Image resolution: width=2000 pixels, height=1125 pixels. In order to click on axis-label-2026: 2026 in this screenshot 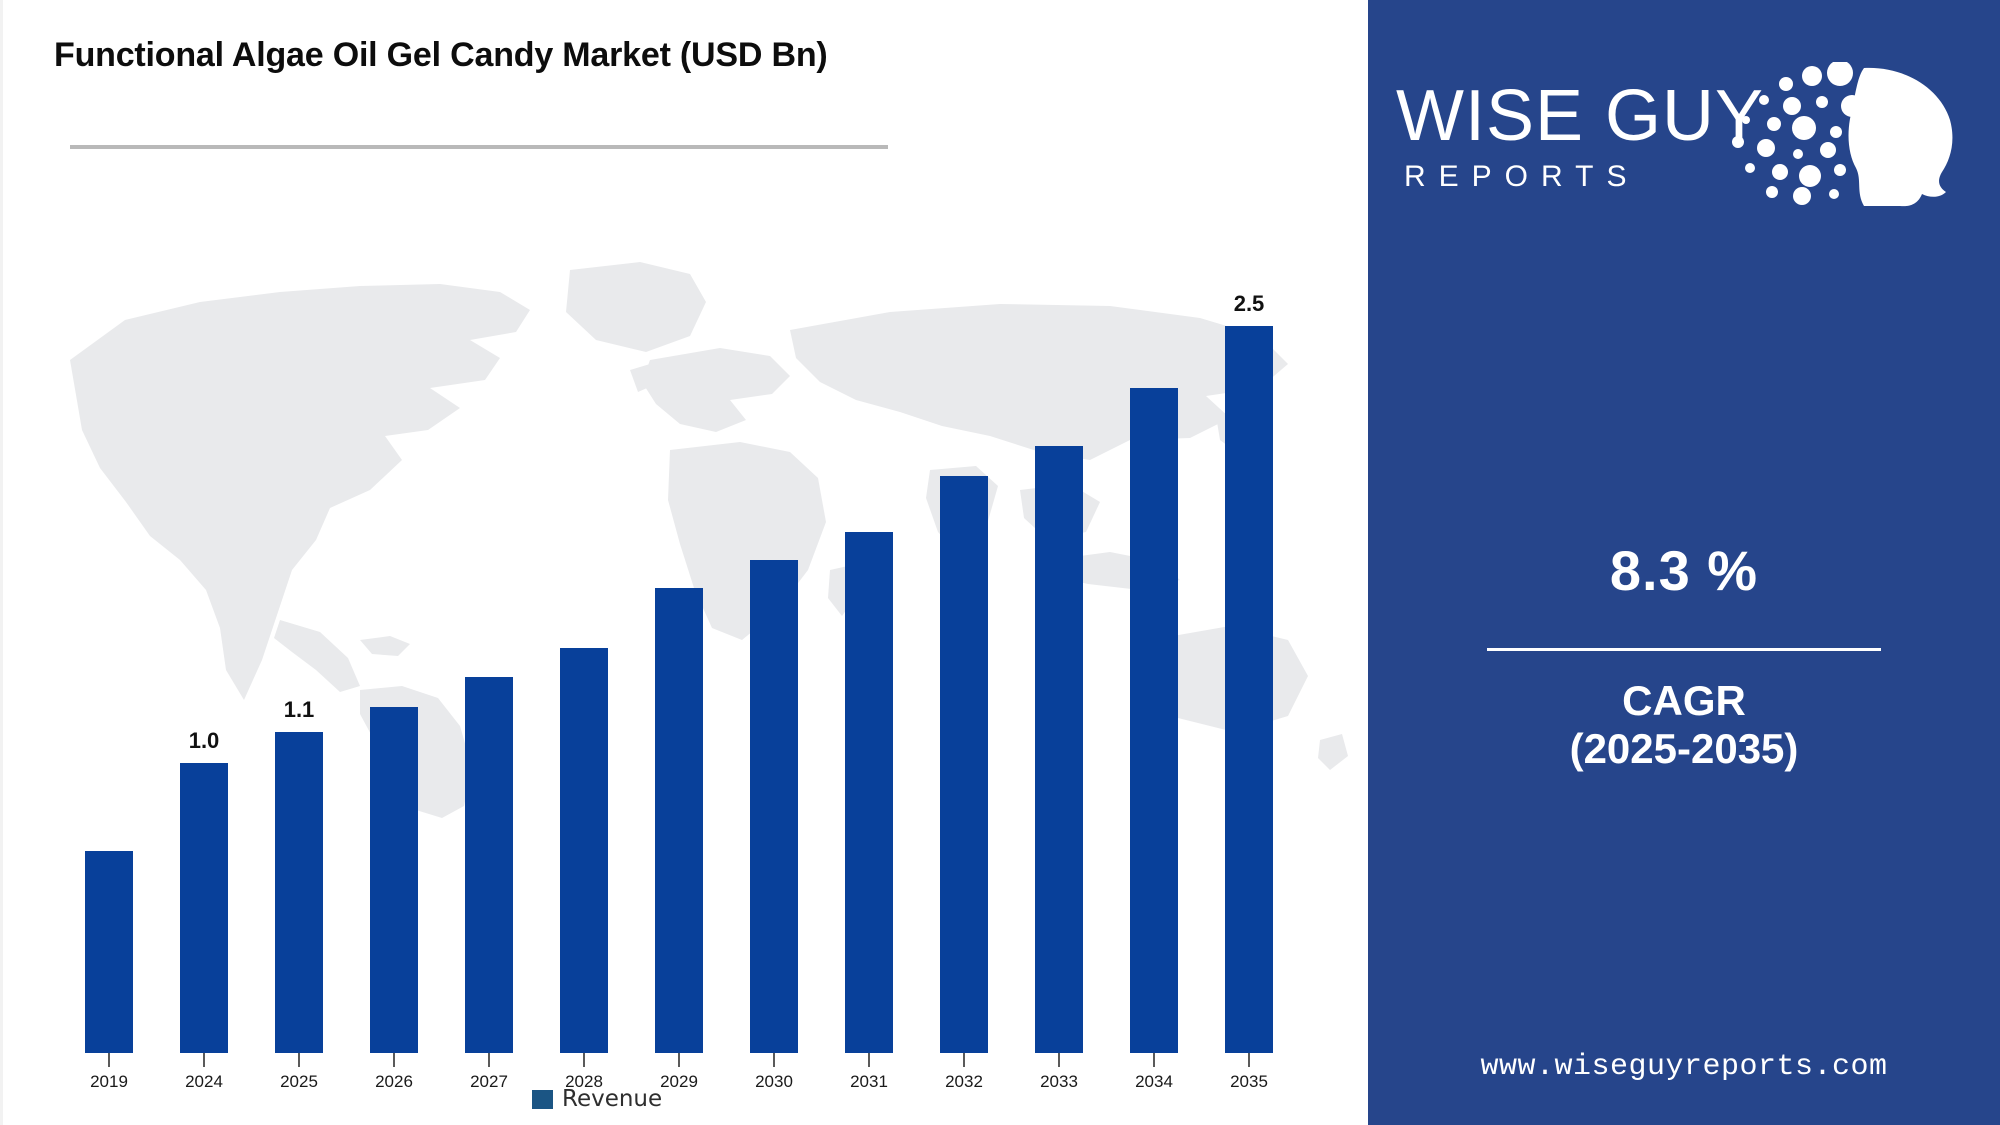, I will do `click(394, 1081)`.